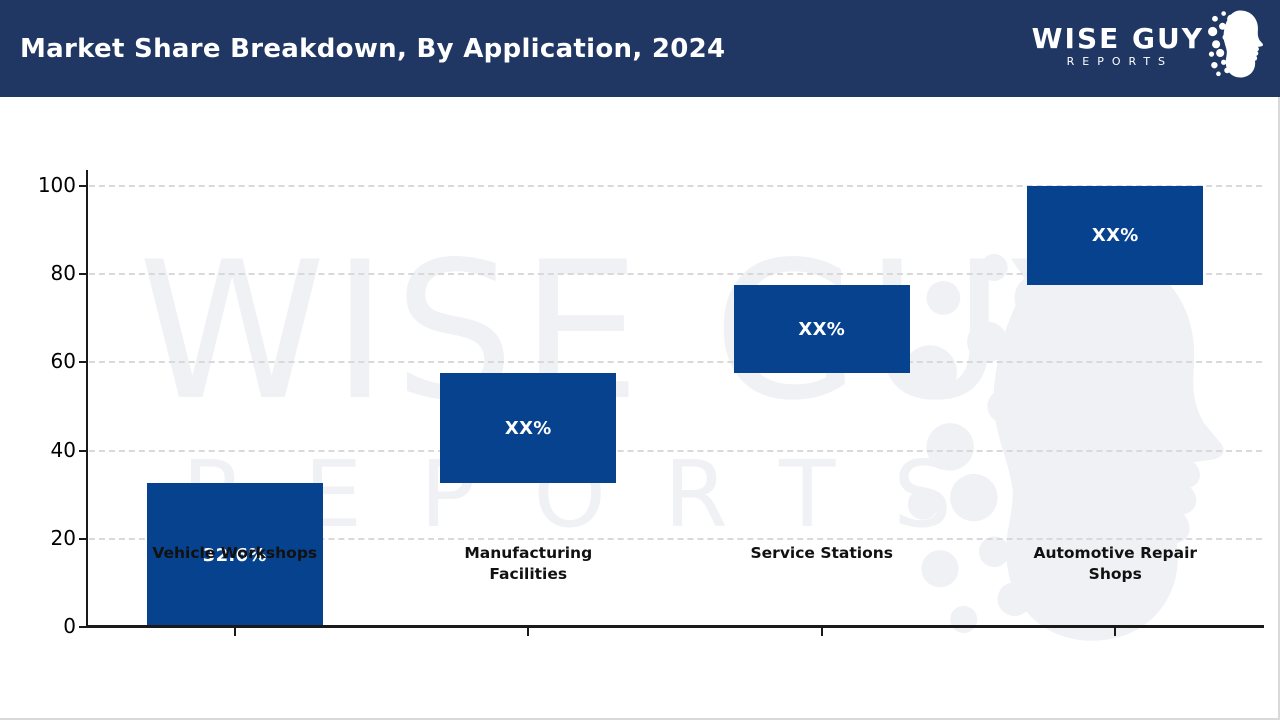 This screenshot has height=720, width=1280. Describe the element at coordinates (56, 185) in the screenshot. I see `y-tick-label: 100` at that location.